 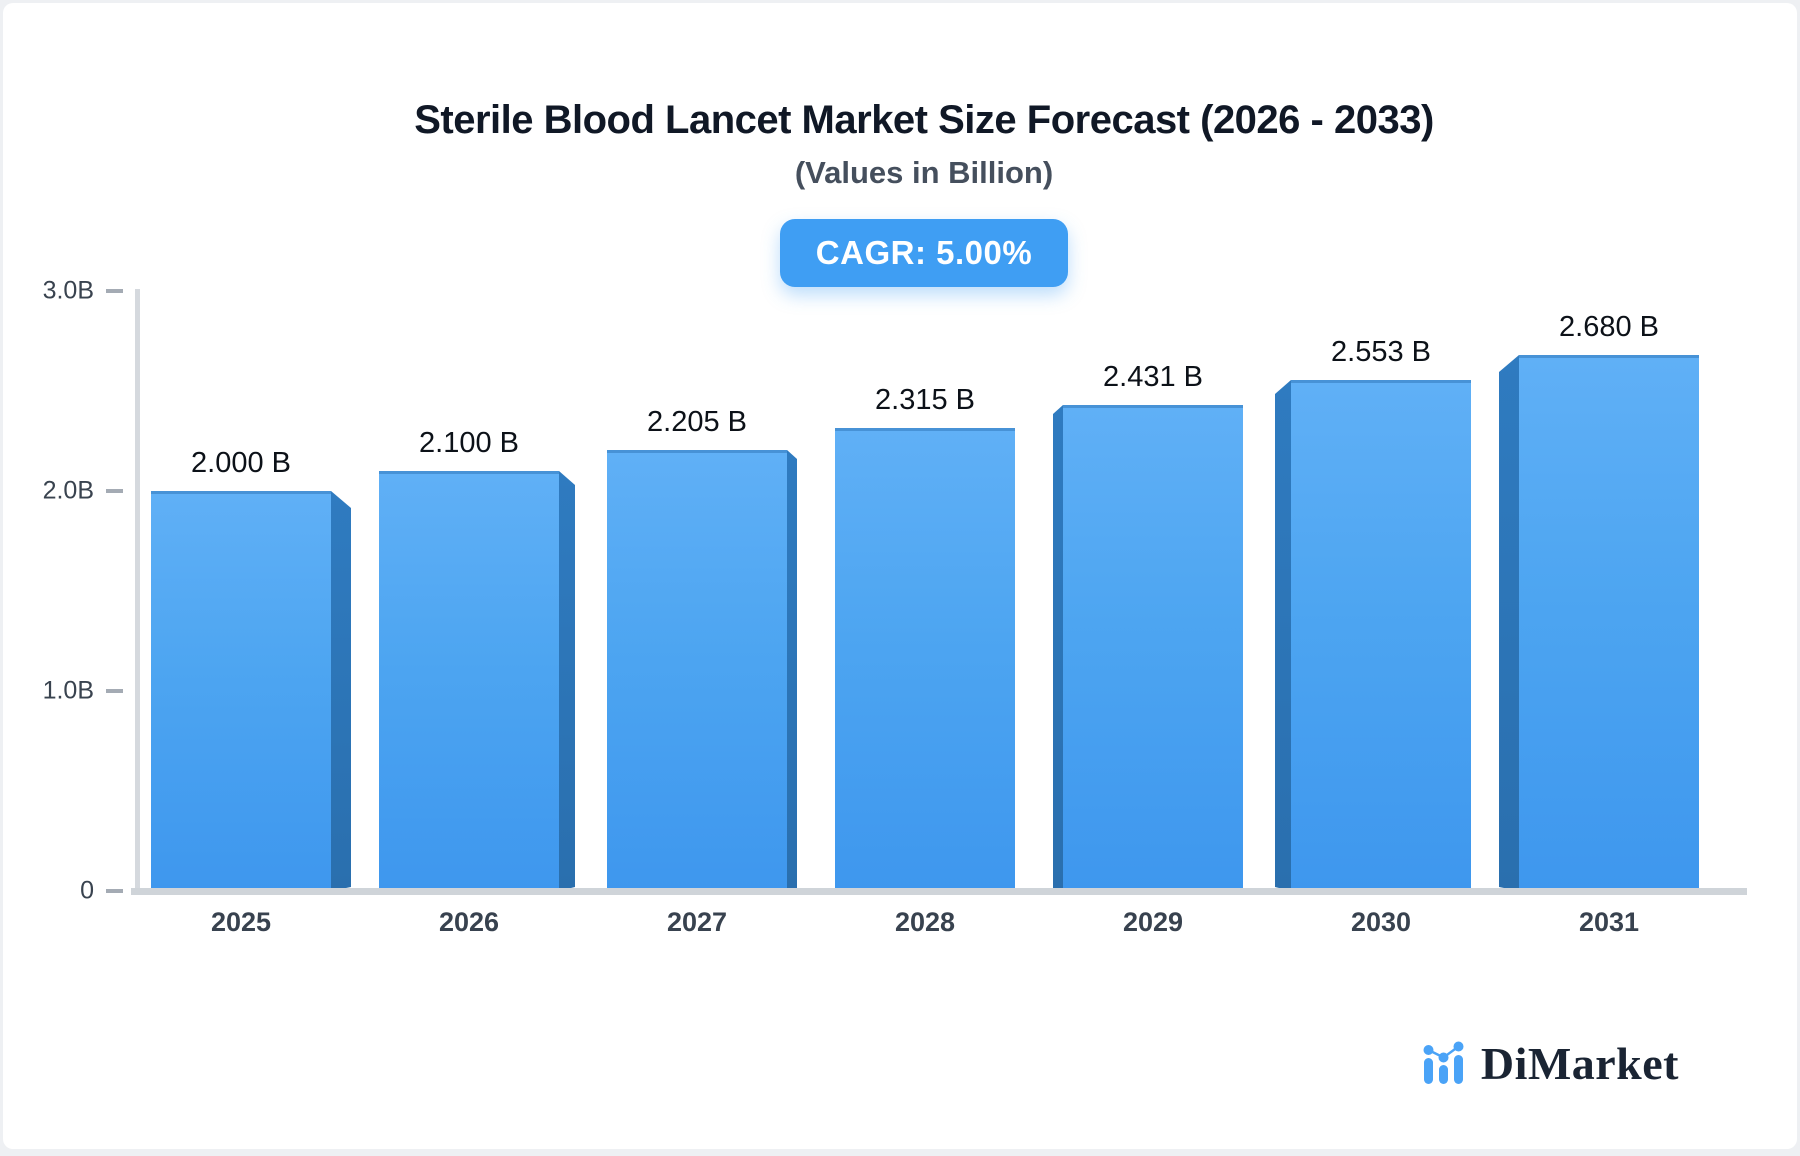 I want to click on bar-2029, so click(x=1153, y=648).